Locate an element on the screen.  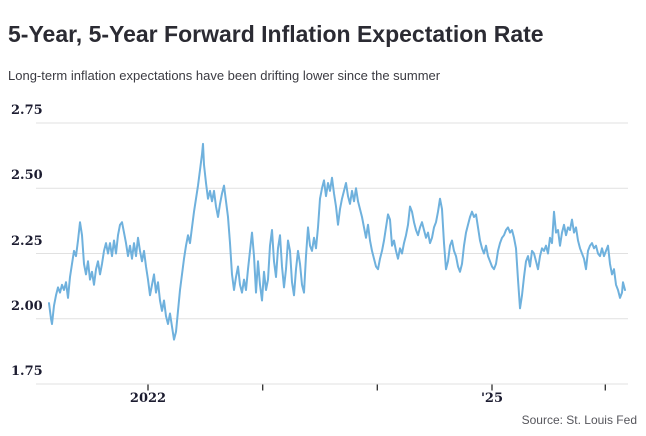
y-tick-label: 2.75 is located at coordinates (27, 110).